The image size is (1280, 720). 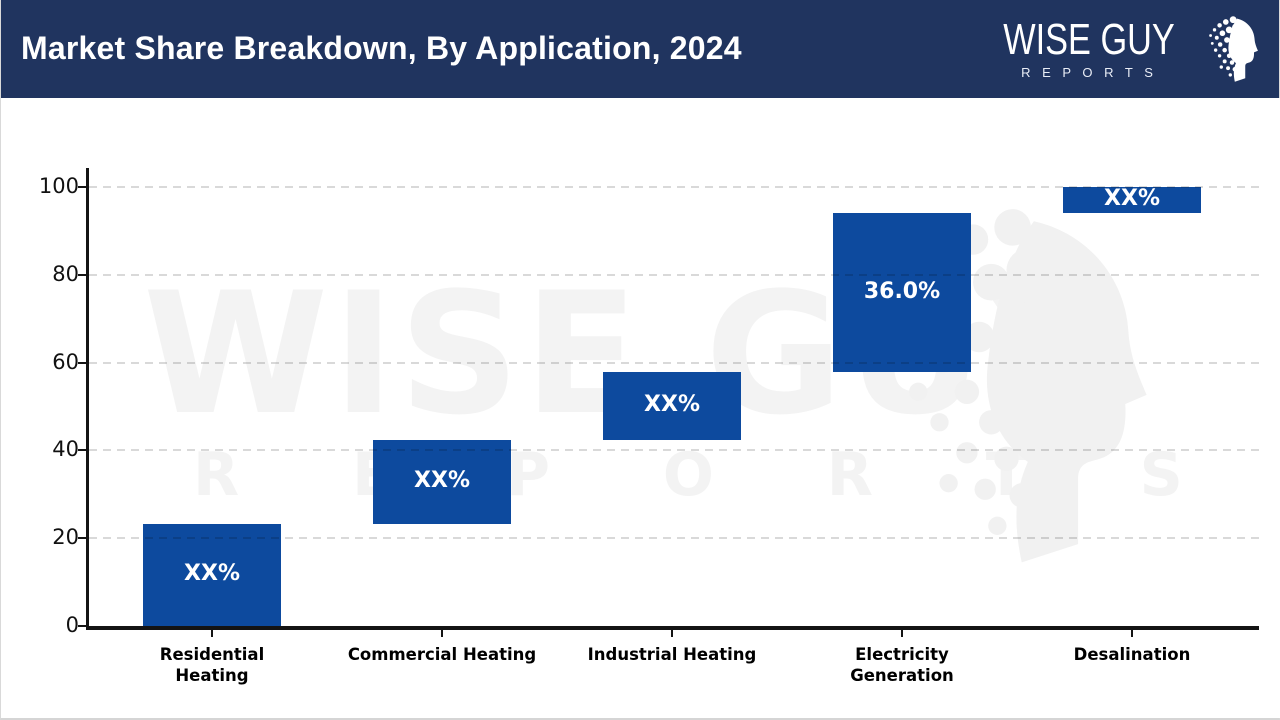 What do you see at coordinates (1089, 39) in the screenshot?
I see `logo-wordmark: WISE GUY` at bounding box center [1089, 39].